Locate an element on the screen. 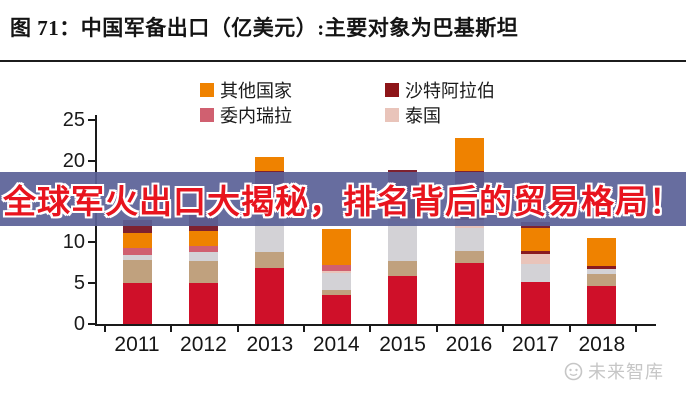 The height and width of the screenshot is (400, 686). legend-label: 其他国家 is located at coordinates (256, 91).